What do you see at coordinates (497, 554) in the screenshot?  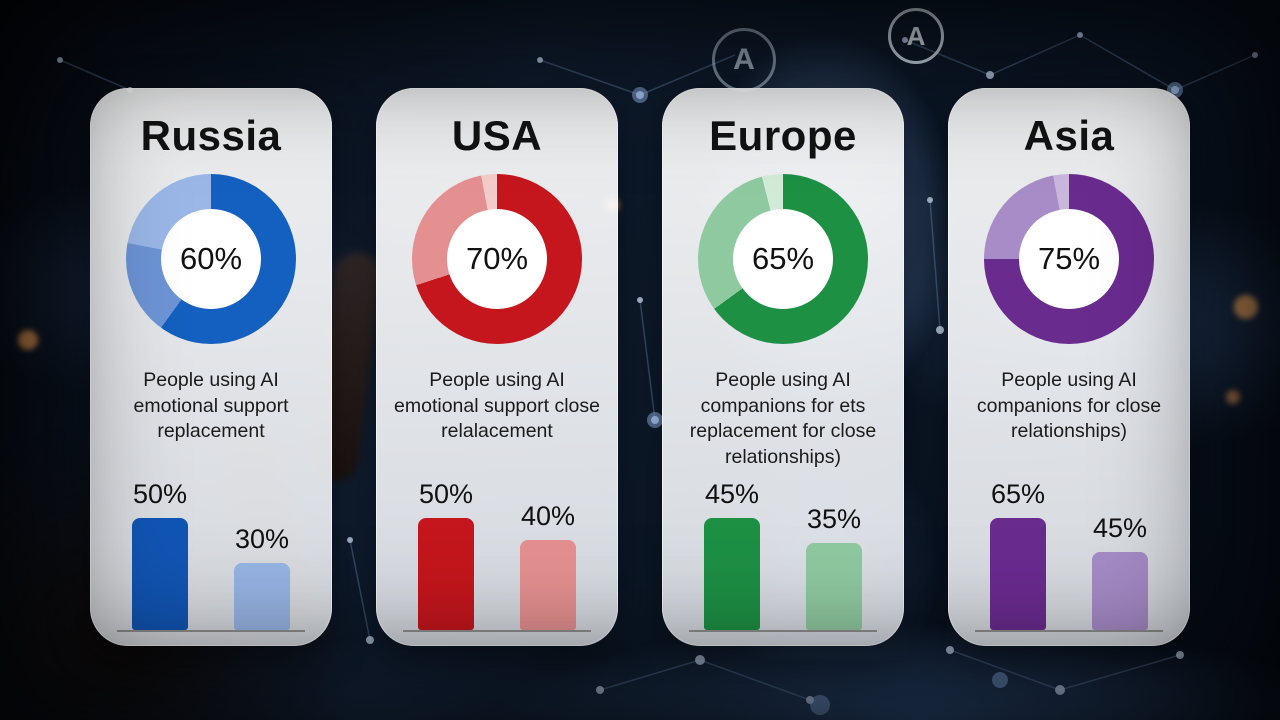 I see `bar-chart: 50% 40%` at bounding box center [497, 554].